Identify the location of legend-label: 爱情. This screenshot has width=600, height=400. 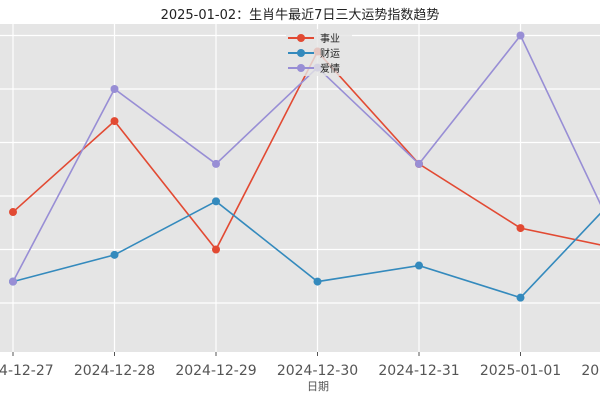
(330, 69).